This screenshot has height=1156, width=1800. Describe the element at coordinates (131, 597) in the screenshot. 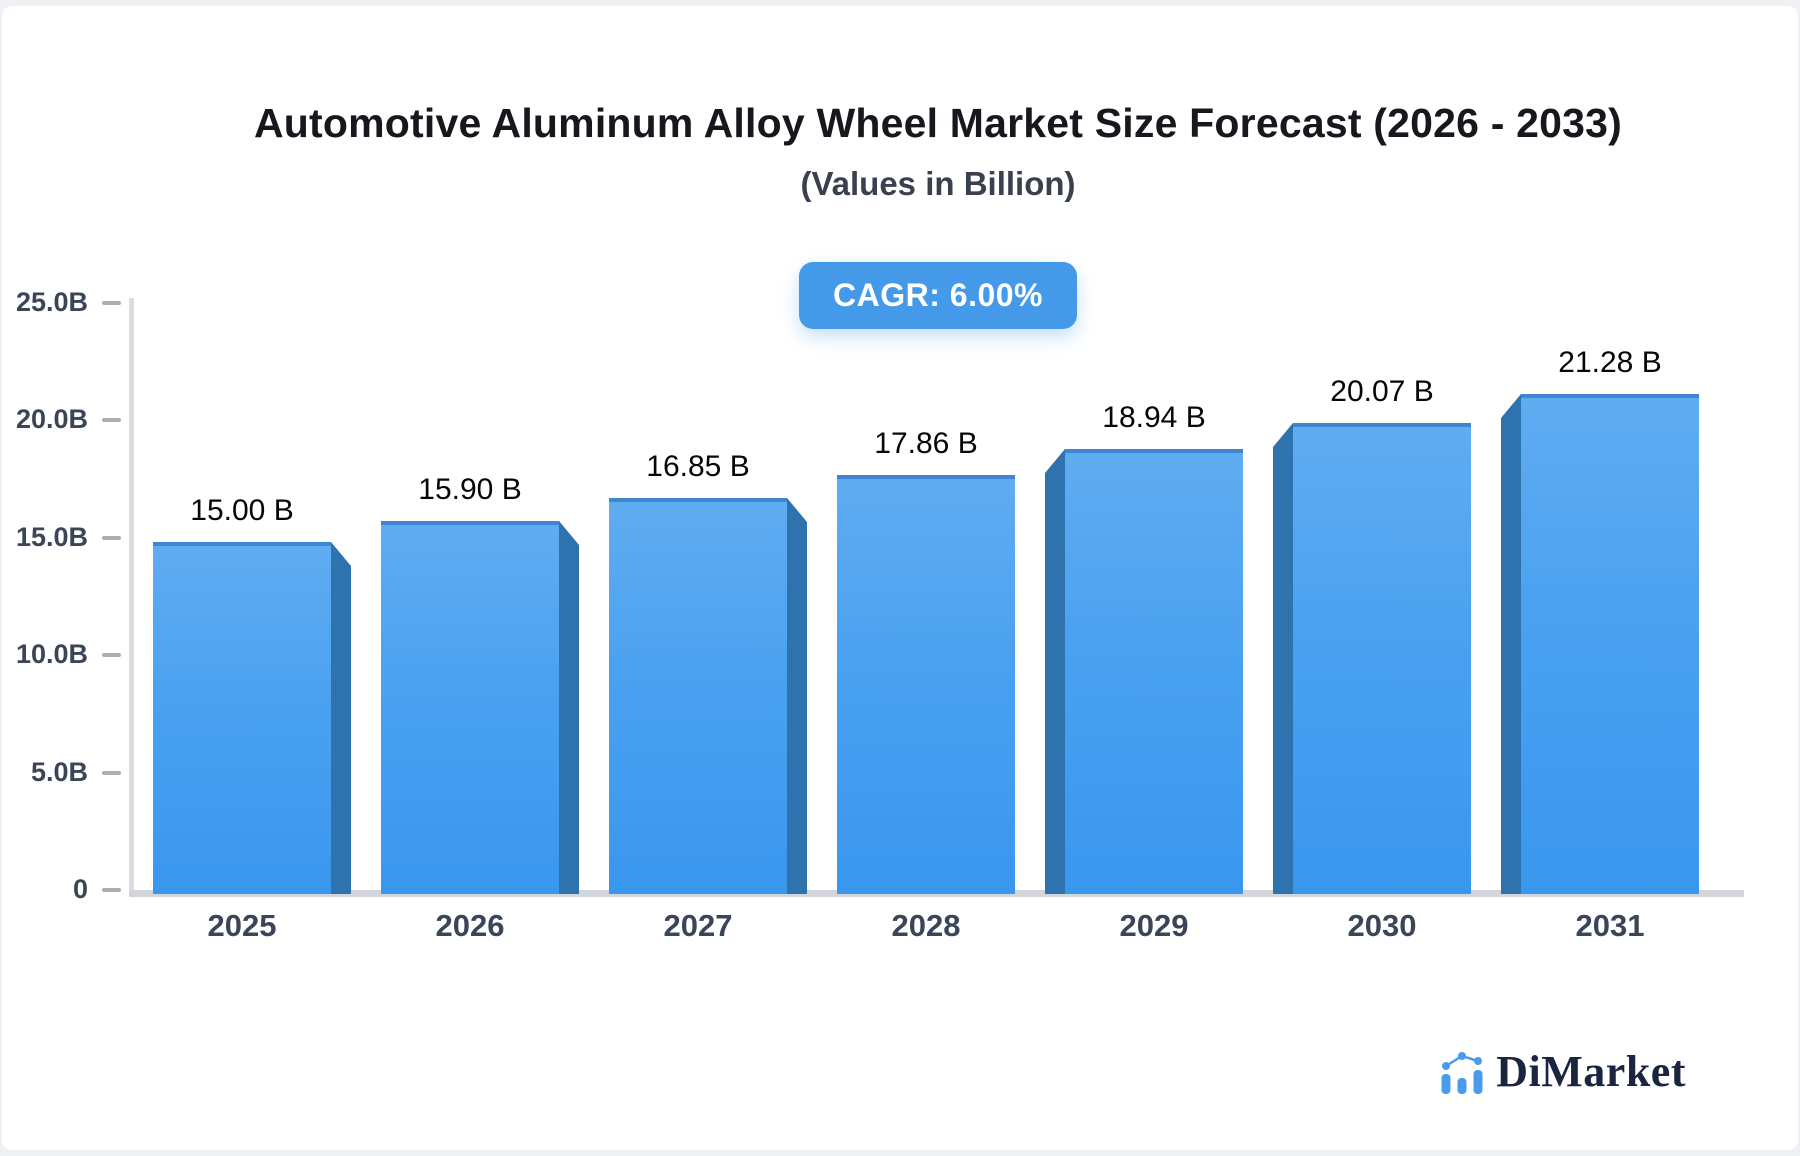

I see `y-axis-line` at that location.